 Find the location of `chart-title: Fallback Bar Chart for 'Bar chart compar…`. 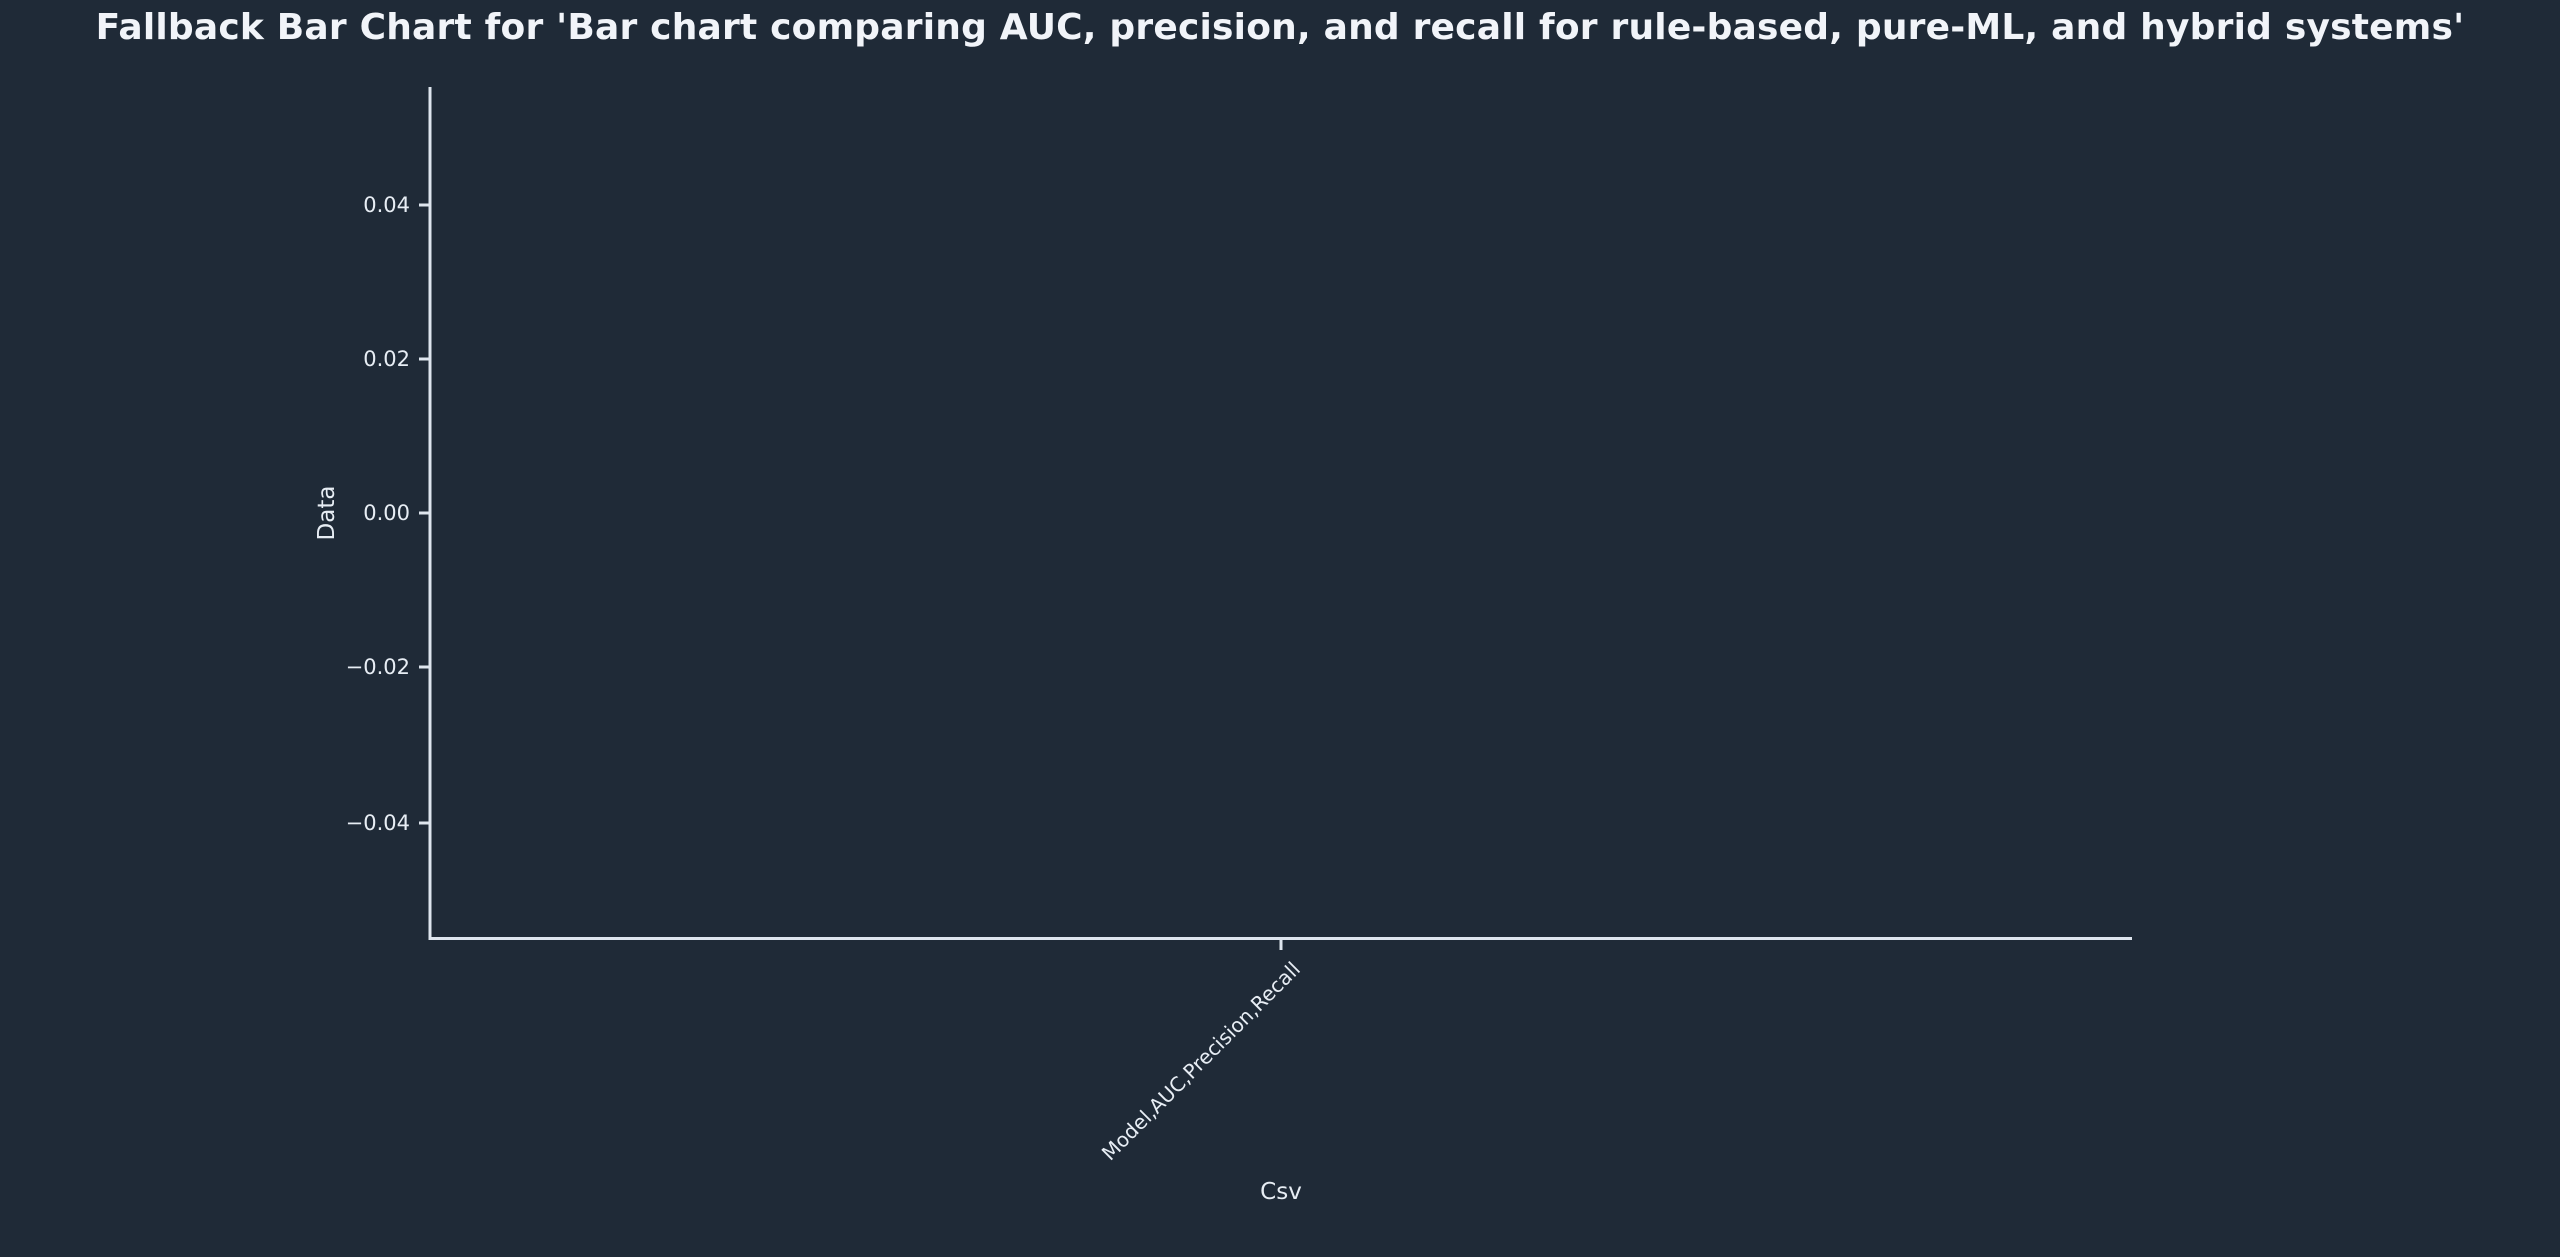

chart-title: Fallback Bar Chart for 'Bar chart compar… is located at coordinates (1280, 27).